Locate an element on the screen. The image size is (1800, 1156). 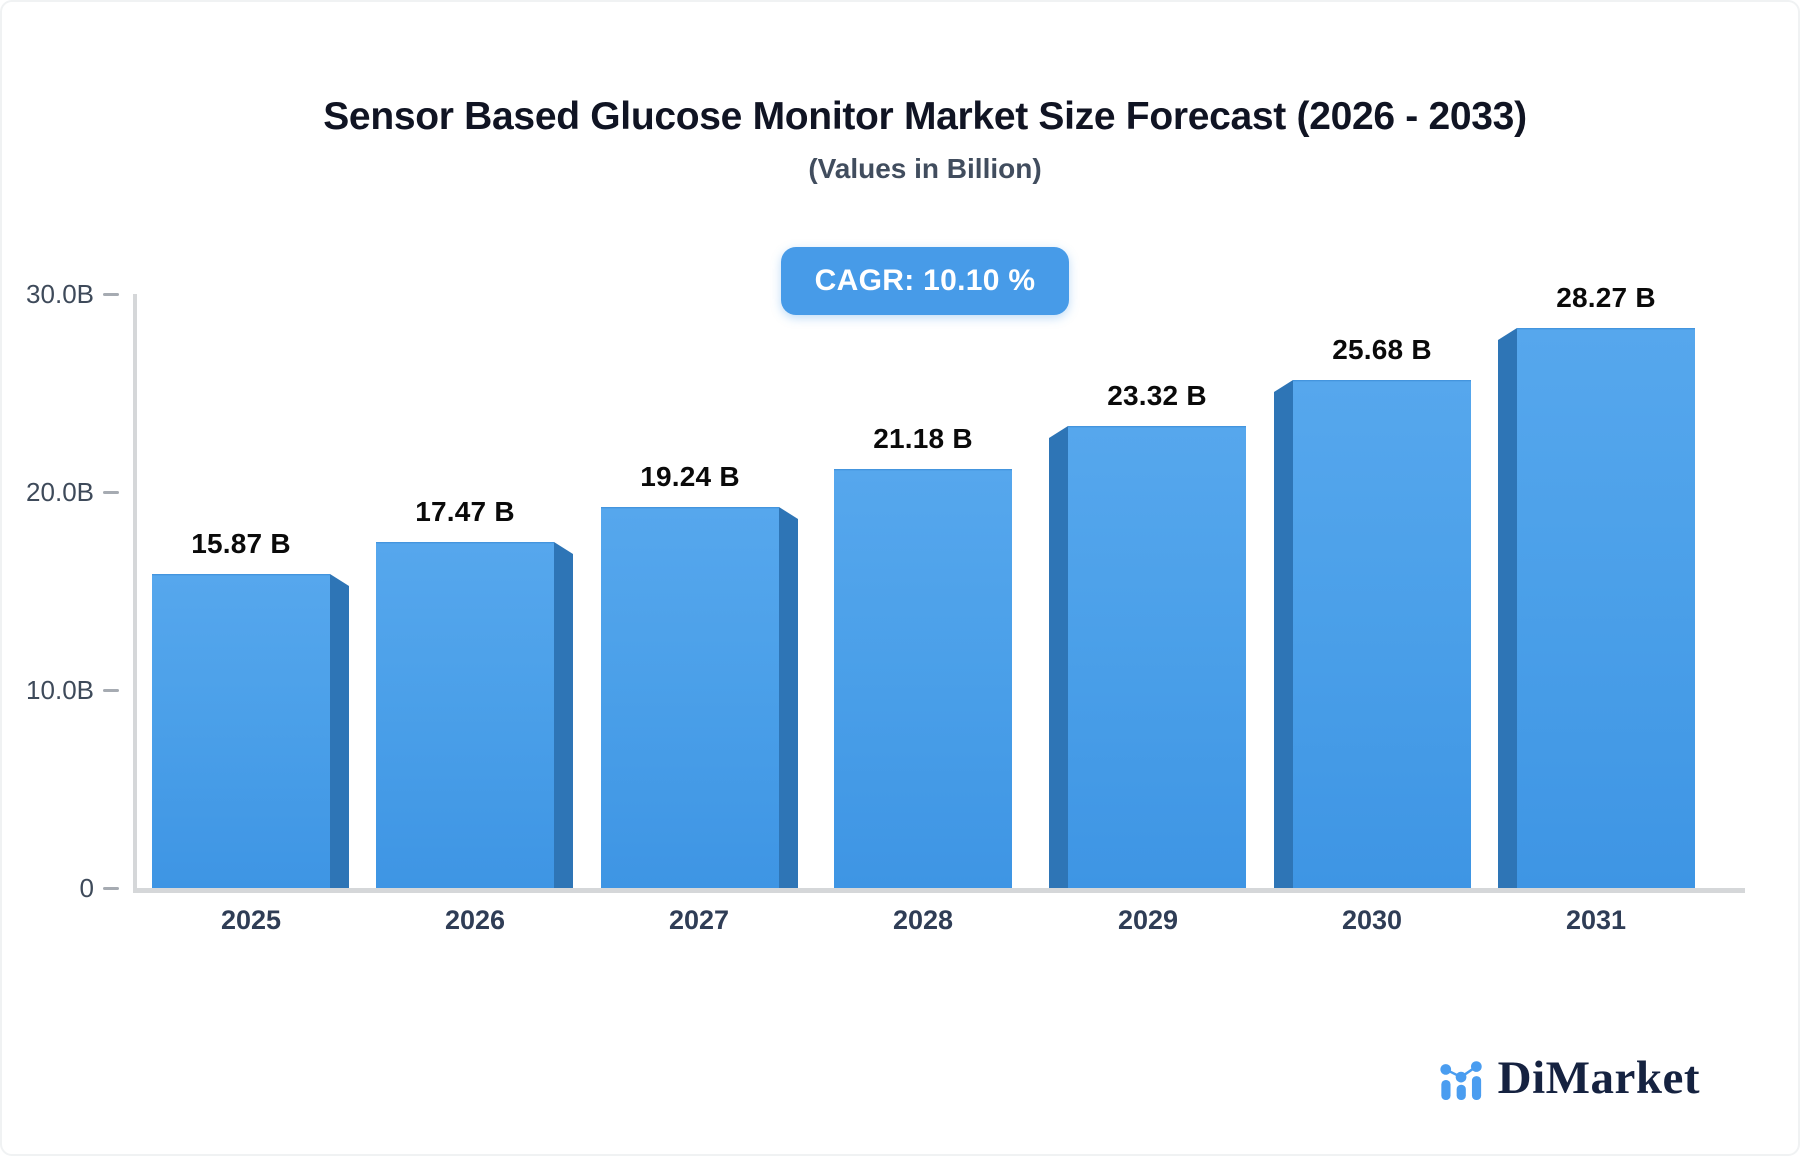
bar-2025: 15.87 B is located at coordinates (250, 708).